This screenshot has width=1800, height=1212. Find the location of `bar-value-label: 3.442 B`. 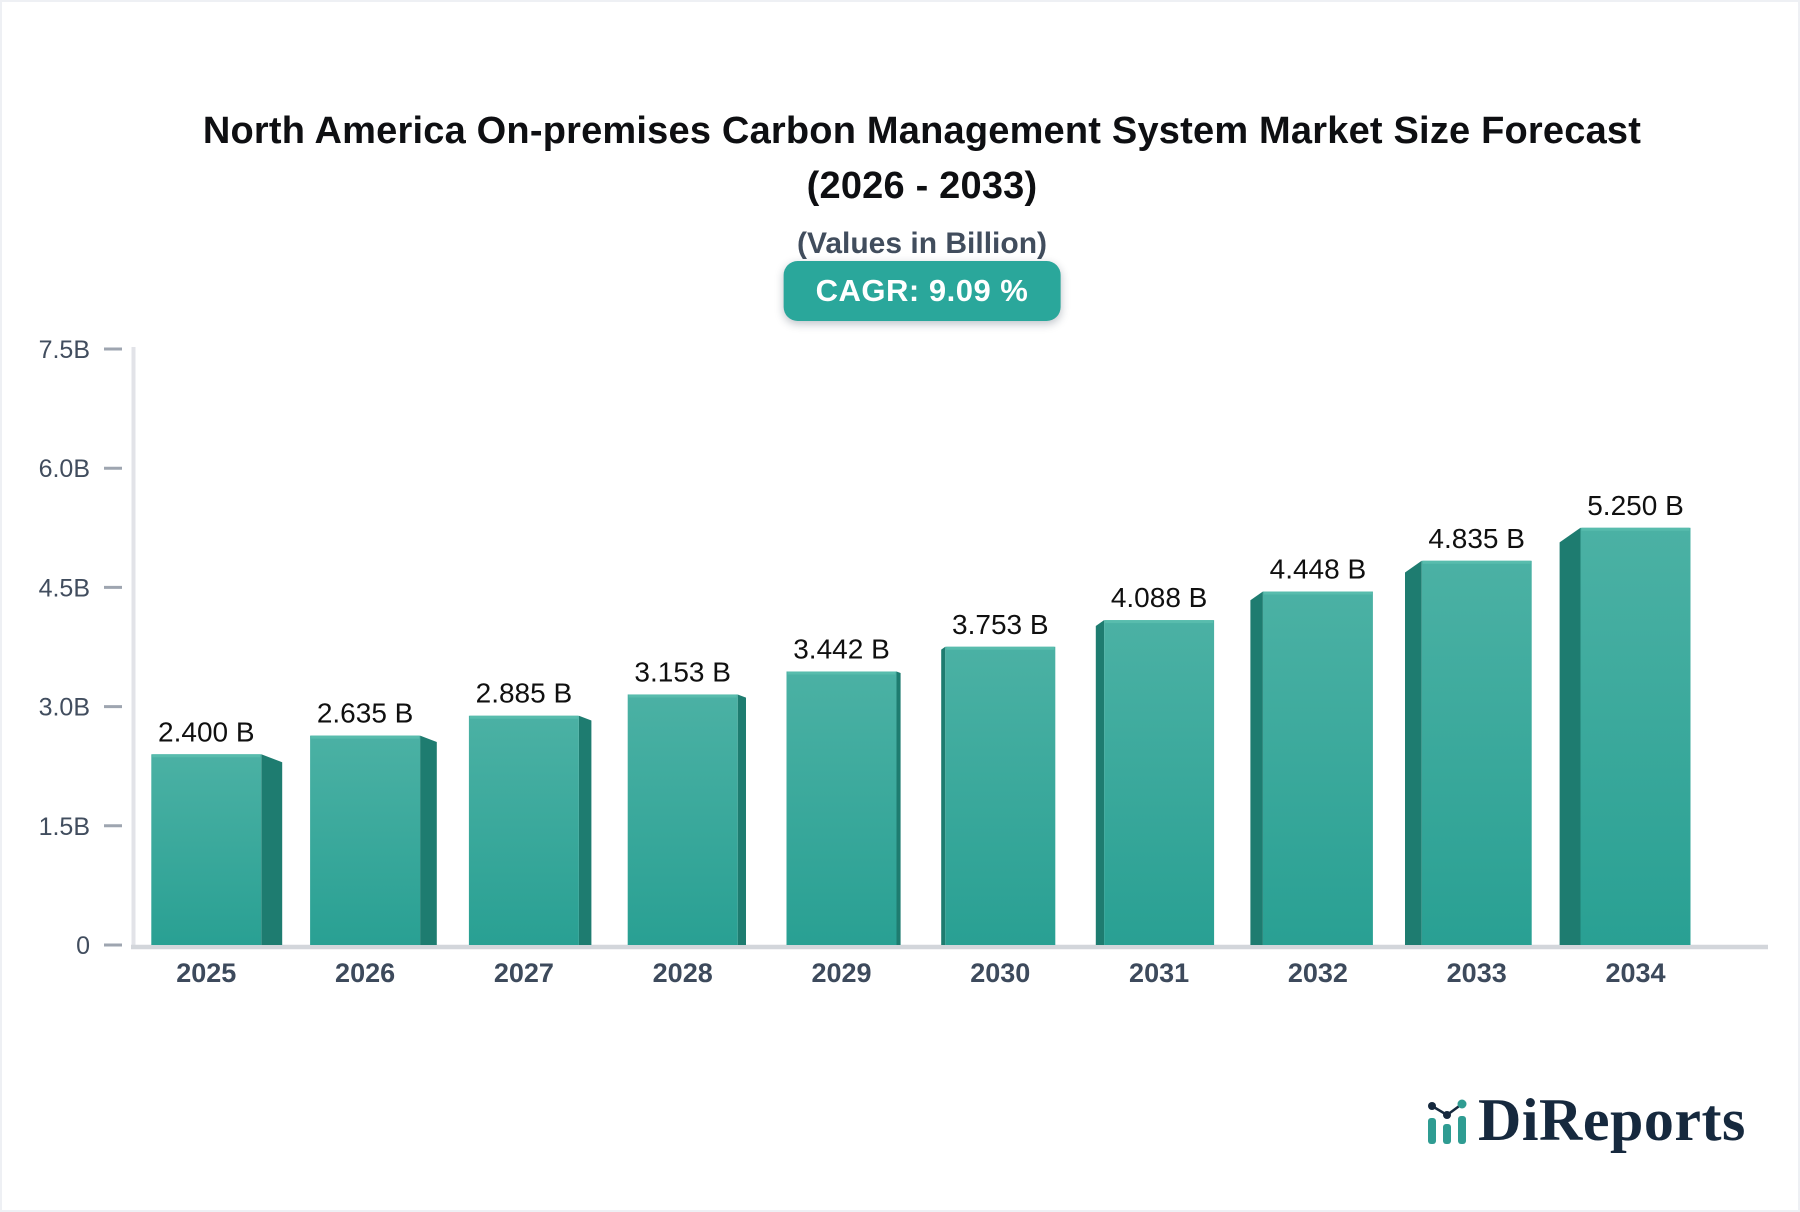

bar-value-label: 3.442 B is located at coordinates (841, 648).